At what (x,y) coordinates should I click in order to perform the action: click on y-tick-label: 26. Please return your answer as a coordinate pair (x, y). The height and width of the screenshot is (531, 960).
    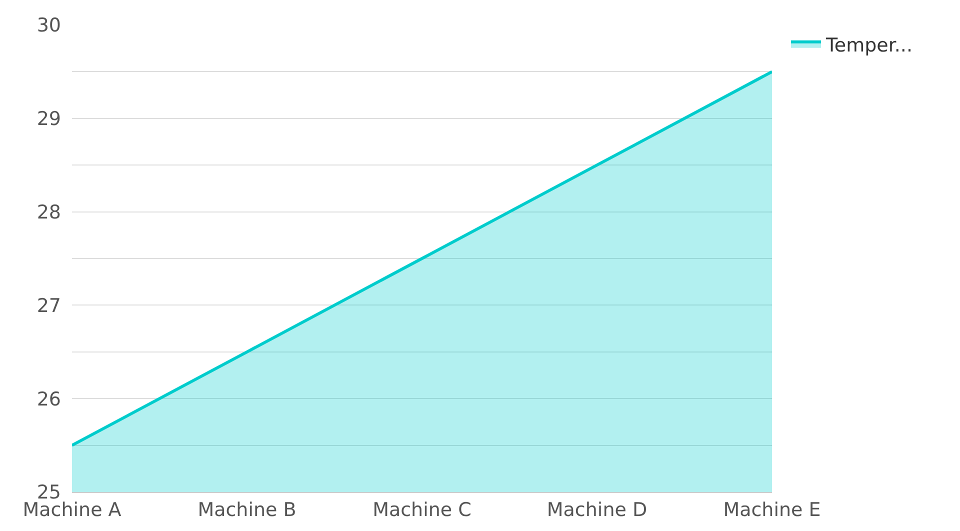
    Looking at the image, I should click on (48, 399).